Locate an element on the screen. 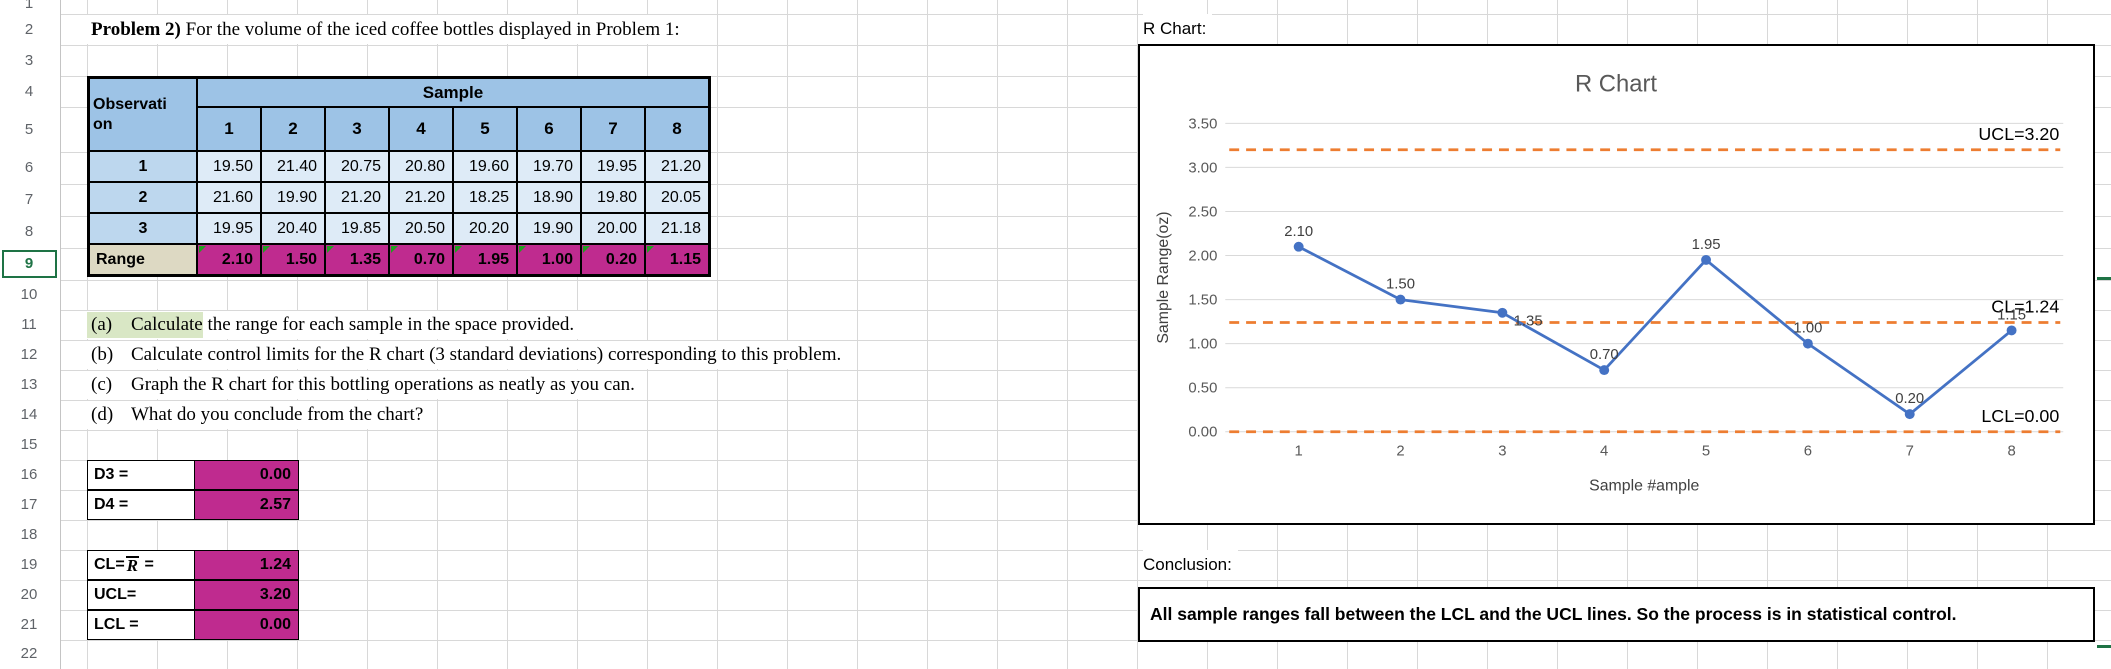 The height and width of the screenshot is (669, 2111). data-cell: 18.25 is located at coordinates (485, 197).